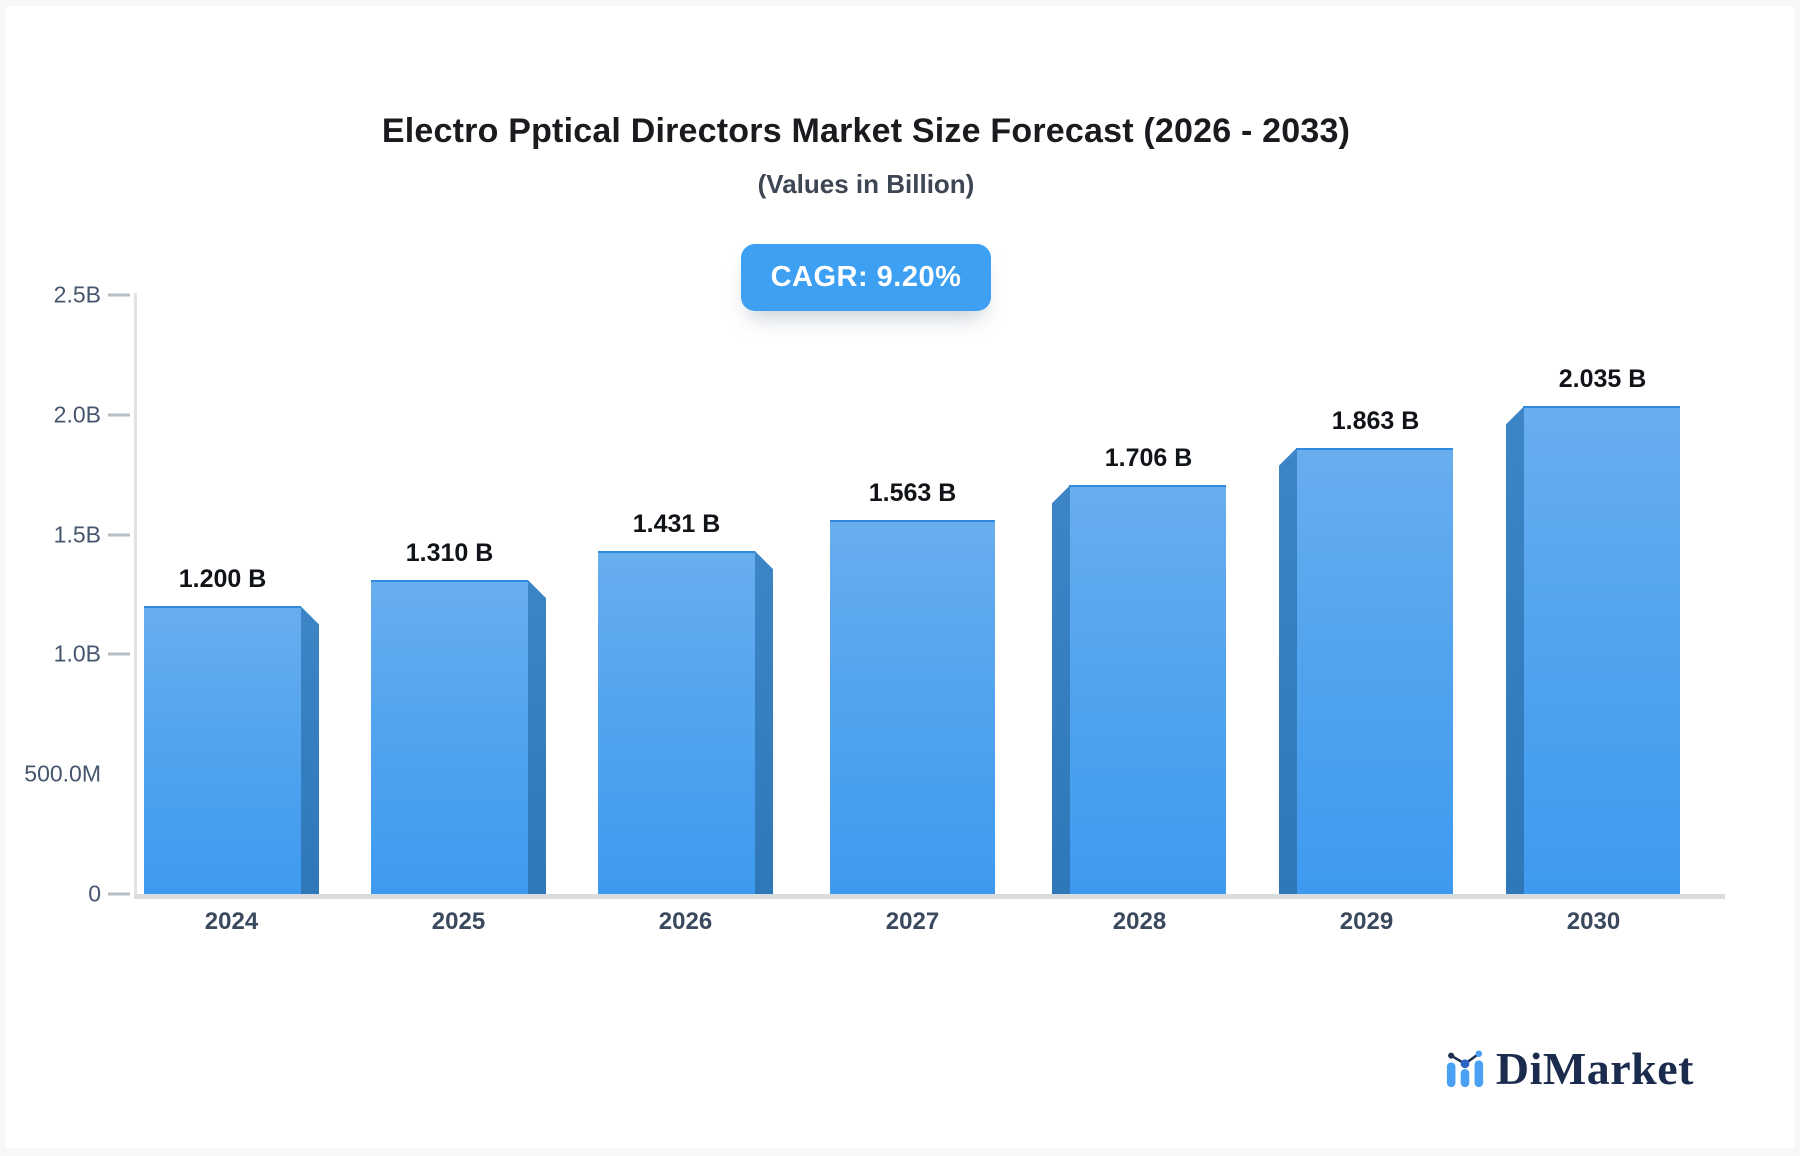  I want to click on bar-group-2030, so click(1593, 650).